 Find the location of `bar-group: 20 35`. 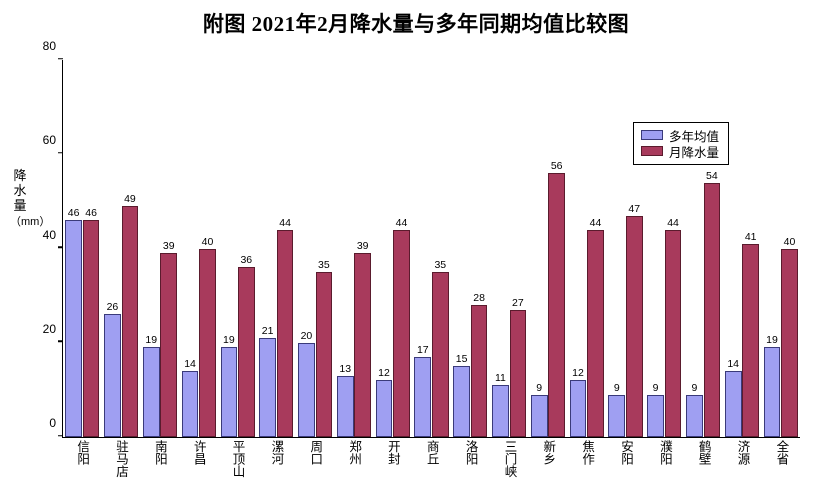

bar-group: 20 35 is located at coordinates (315, 248).